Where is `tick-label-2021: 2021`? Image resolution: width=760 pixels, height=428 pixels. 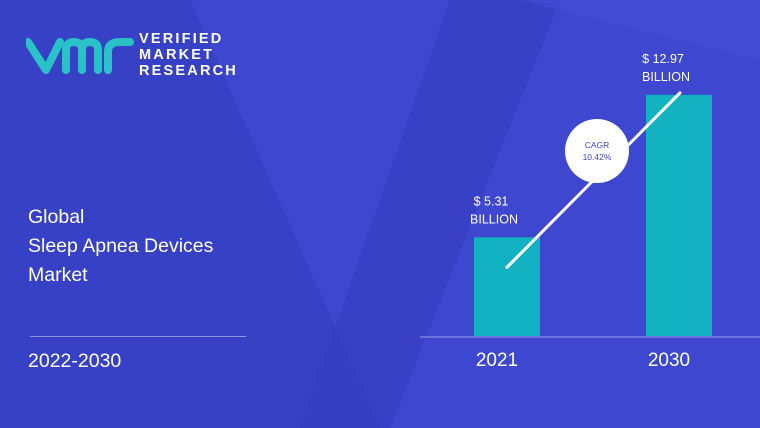
tick-label-2021: 2021 is located at coordinates (497, 360).